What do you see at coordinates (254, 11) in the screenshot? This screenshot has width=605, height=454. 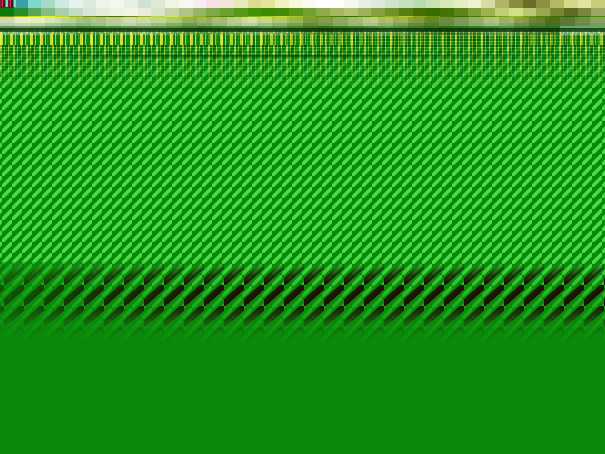 I see `corrupt-macroblock-r2-c19` at bounding box center [254, 11].